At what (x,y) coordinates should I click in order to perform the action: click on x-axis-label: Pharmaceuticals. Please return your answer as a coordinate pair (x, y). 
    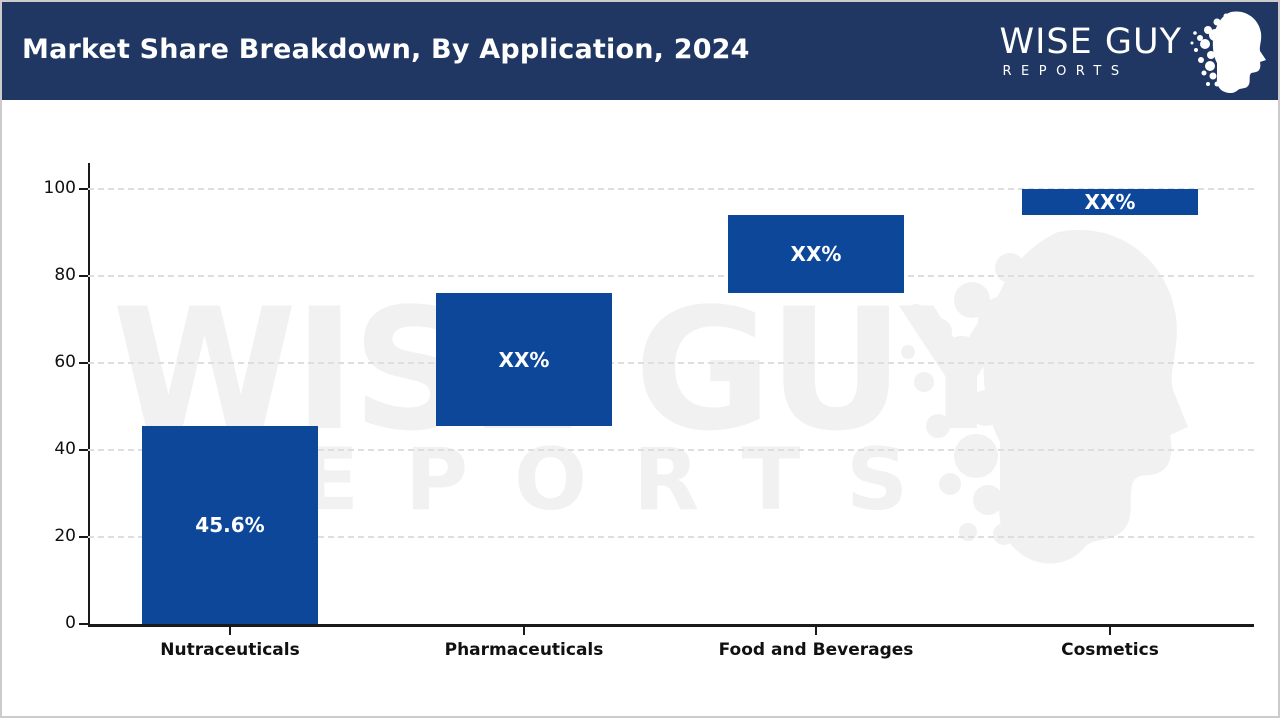
    Looking at the image, I should click on (524, 650).